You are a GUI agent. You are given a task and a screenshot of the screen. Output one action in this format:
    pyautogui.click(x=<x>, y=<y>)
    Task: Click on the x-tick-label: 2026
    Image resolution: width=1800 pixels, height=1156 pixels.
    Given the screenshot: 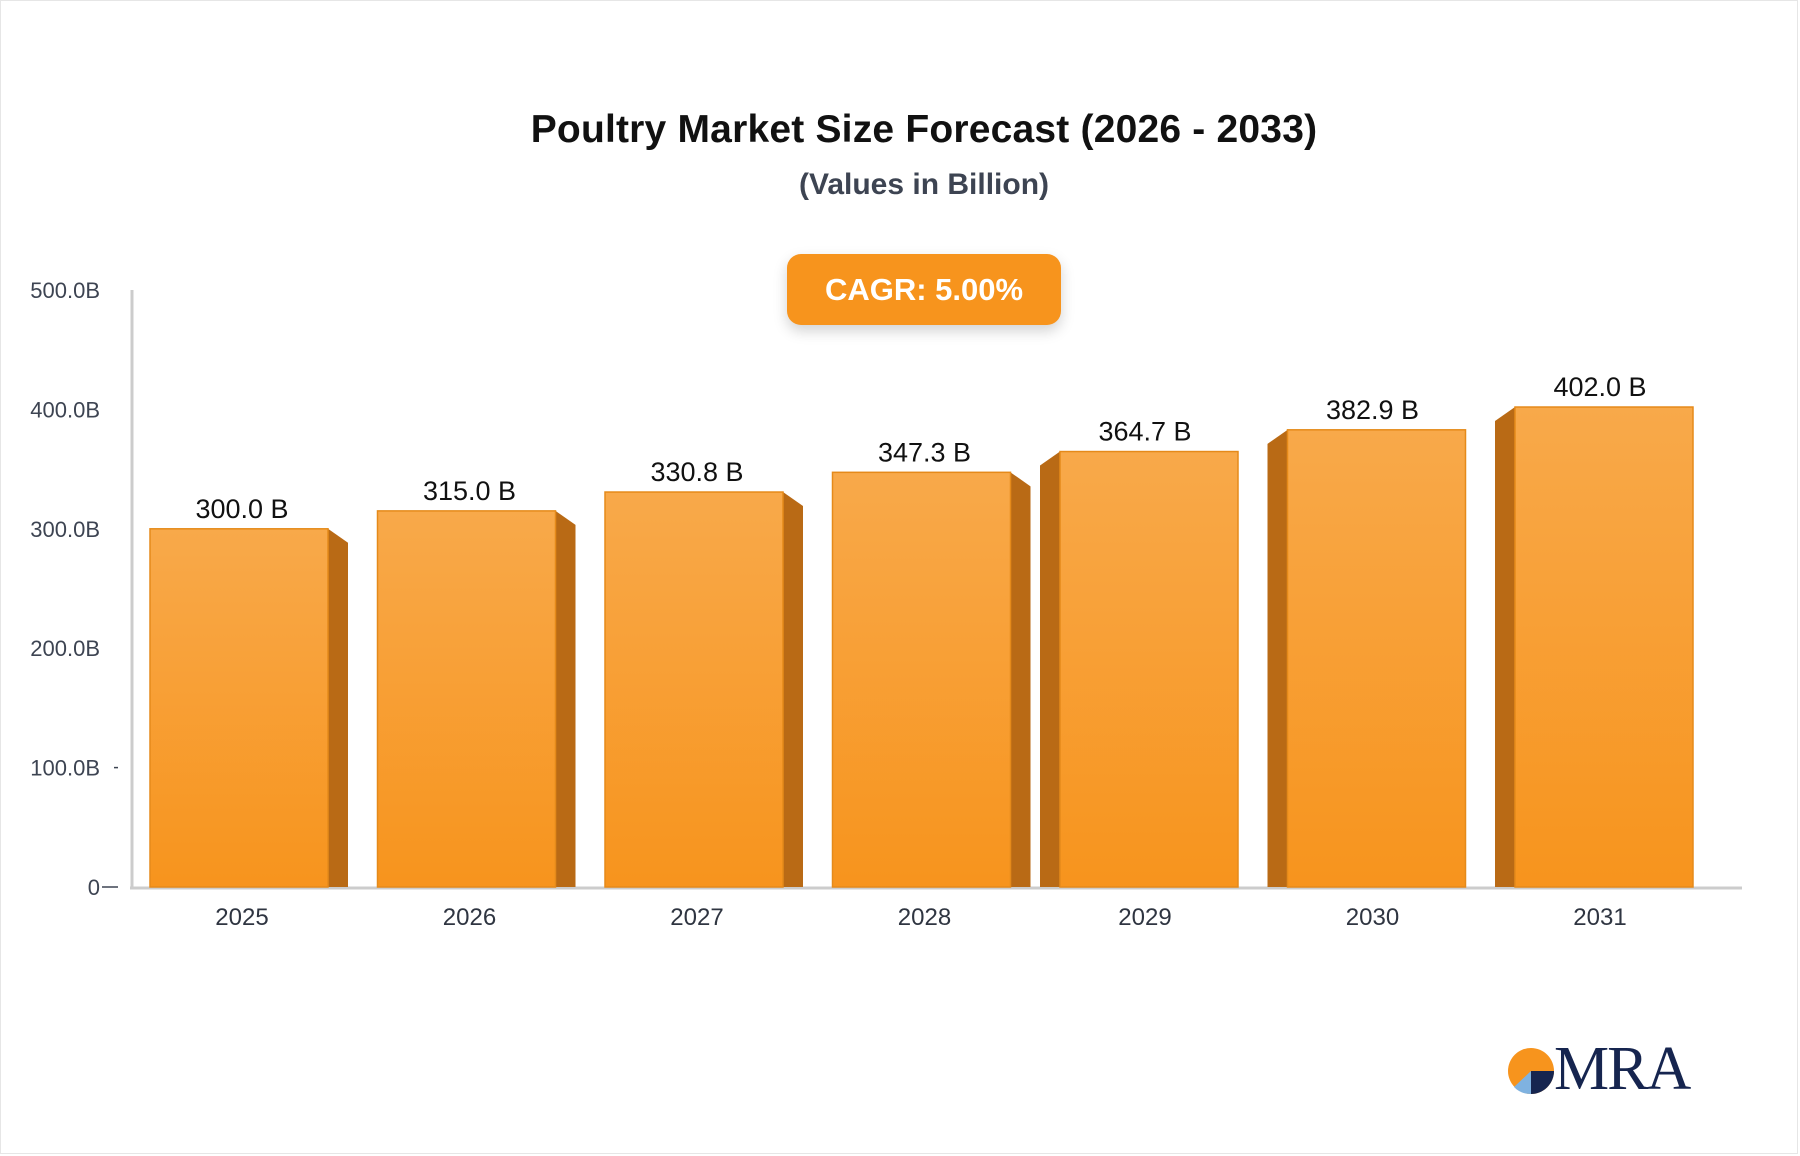 What is the action you would take?
    pyautogui.click(x=469, y=917)
    